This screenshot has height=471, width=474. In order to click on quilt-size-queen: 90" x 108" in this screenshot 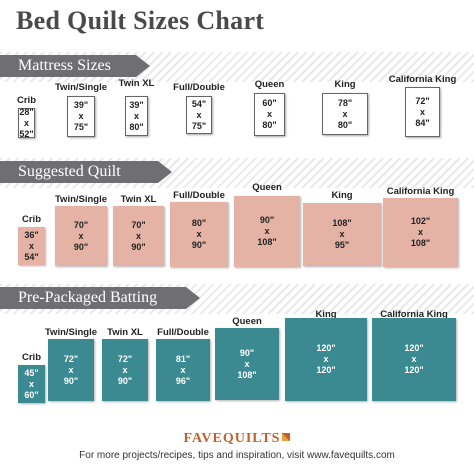, I will do `click(267, 231)`.